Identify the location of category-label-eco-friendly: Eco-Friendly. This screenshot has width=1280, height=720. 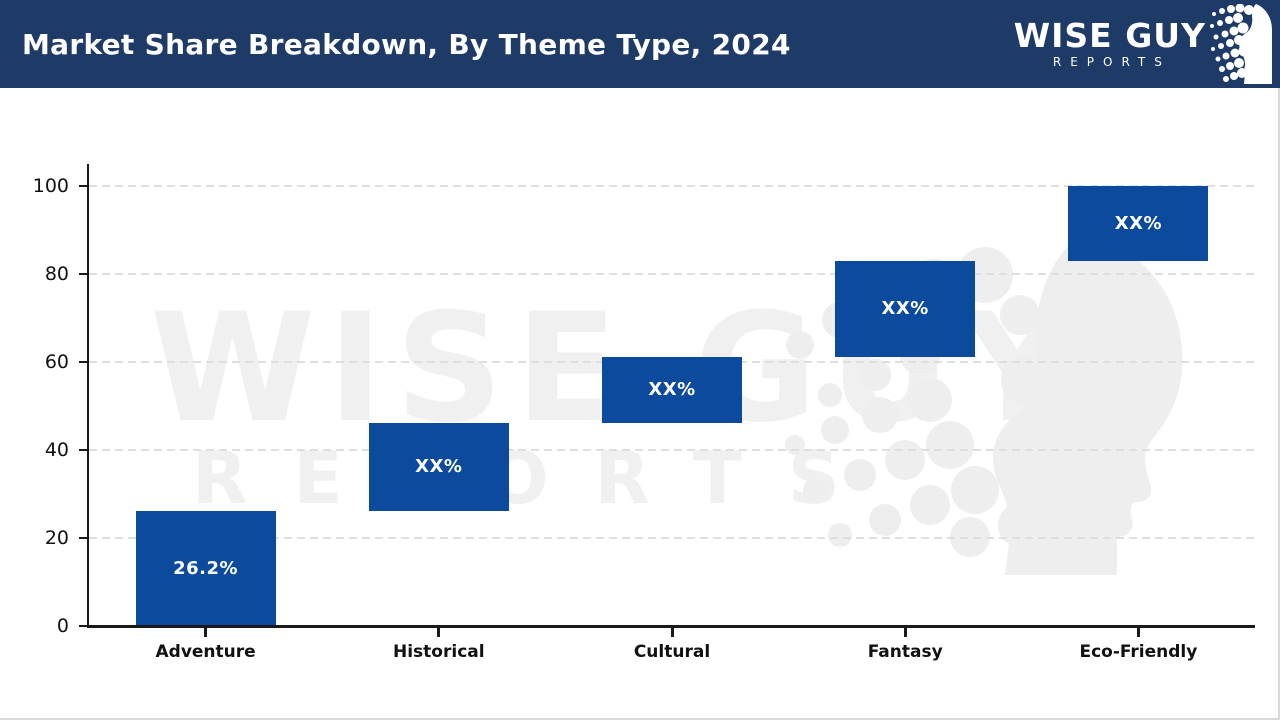
(1138, 652).